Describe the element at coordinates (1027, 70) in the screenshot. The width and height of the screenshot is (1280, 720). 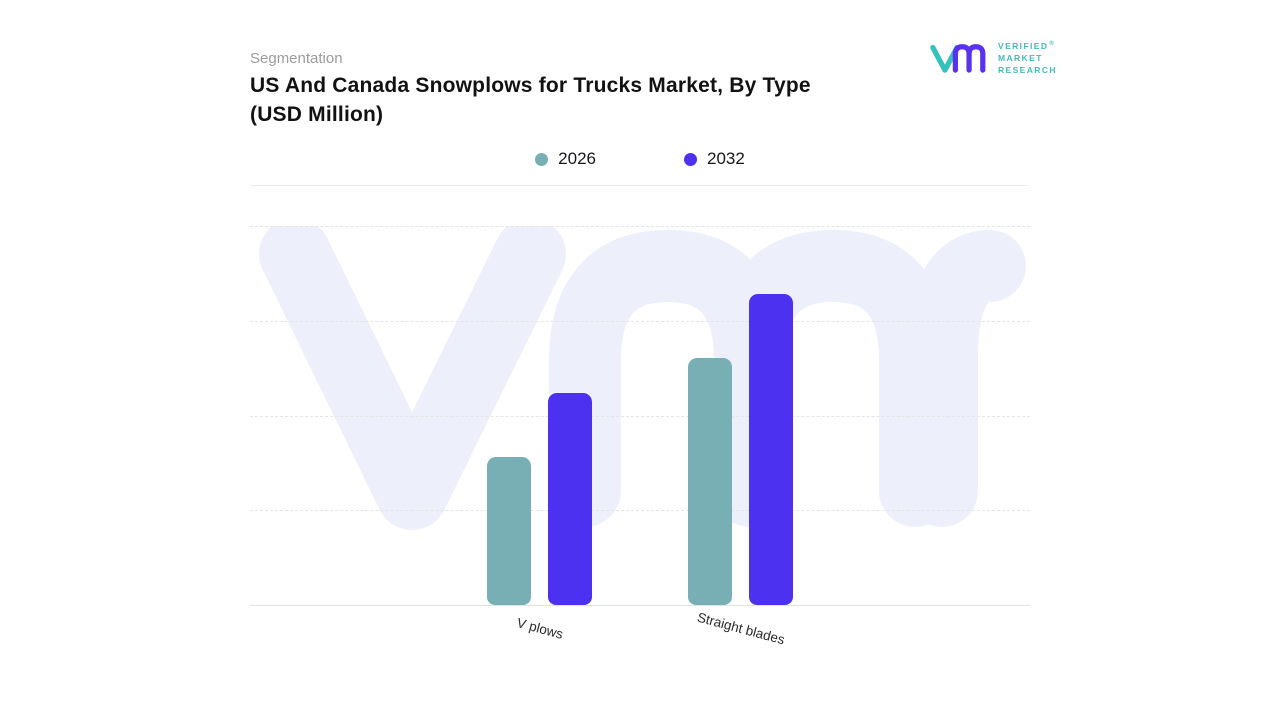
I see `logo-line-research: RESEARCH` at that location.